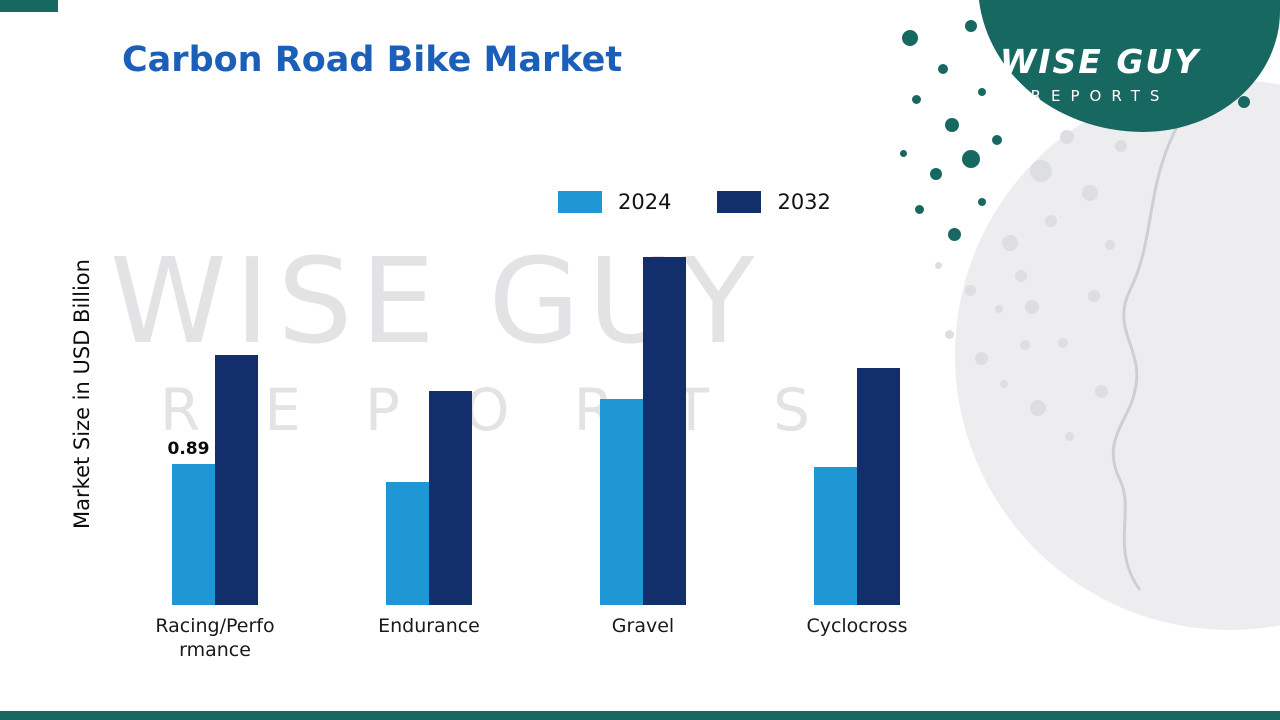 Image resolution: width=1280 pixels, height=720 pixels. Describe the element at coordinates (429, 626) in the screenshot. I see `category-label: Endurance` at that location.